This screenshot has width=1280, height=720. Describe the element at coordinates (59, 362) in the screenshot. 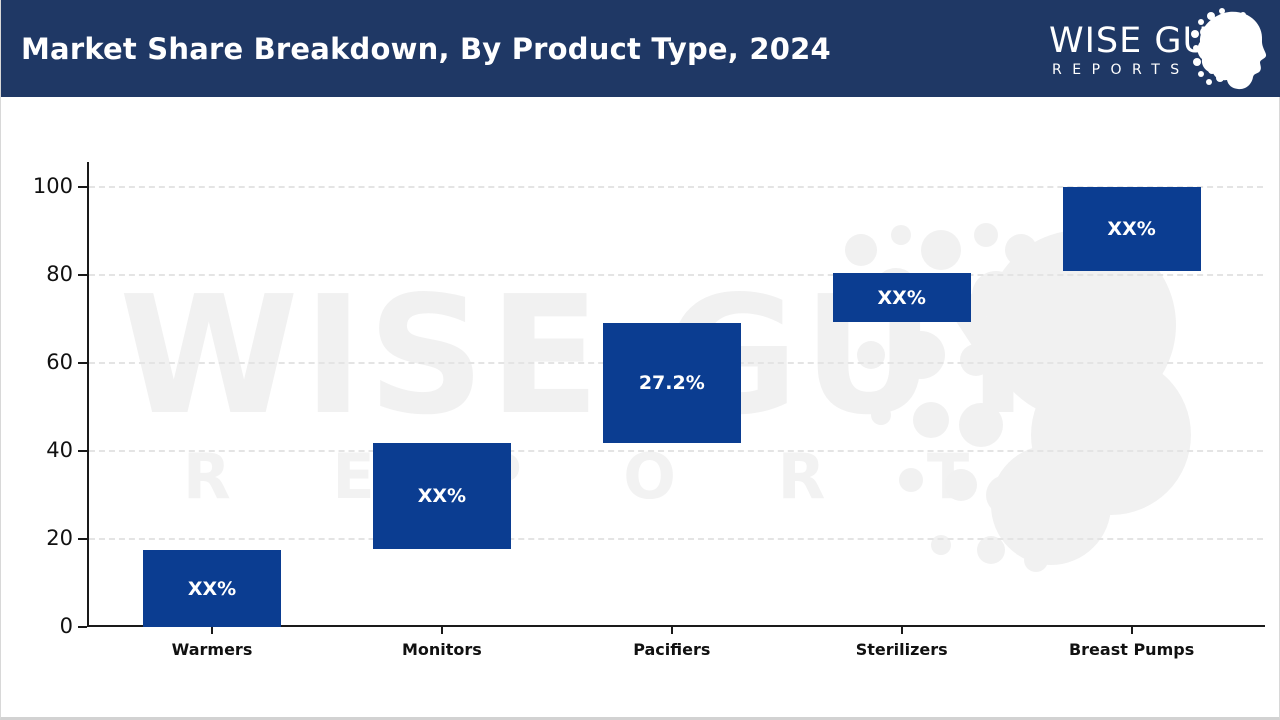

I see `y-tick-label-60: 60` at that location.